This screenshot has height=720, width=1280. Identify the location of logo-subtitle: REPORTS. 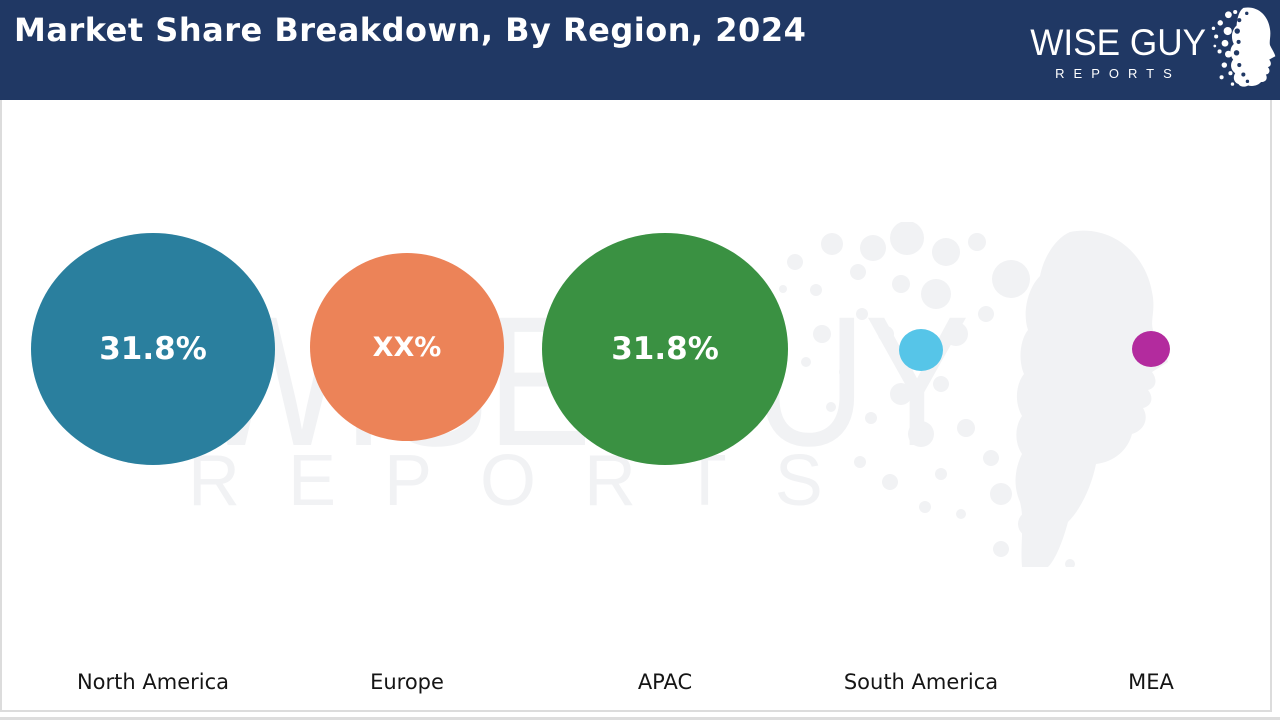
(1118, 73).